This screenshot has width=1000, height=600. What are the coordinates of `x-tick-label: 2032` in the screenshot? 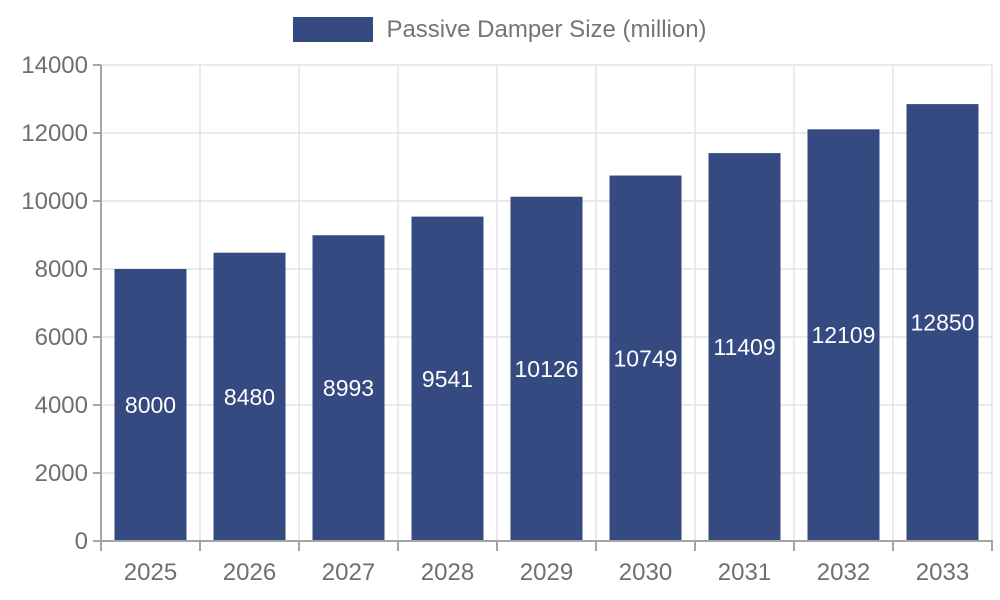 It's located at (843, 572).